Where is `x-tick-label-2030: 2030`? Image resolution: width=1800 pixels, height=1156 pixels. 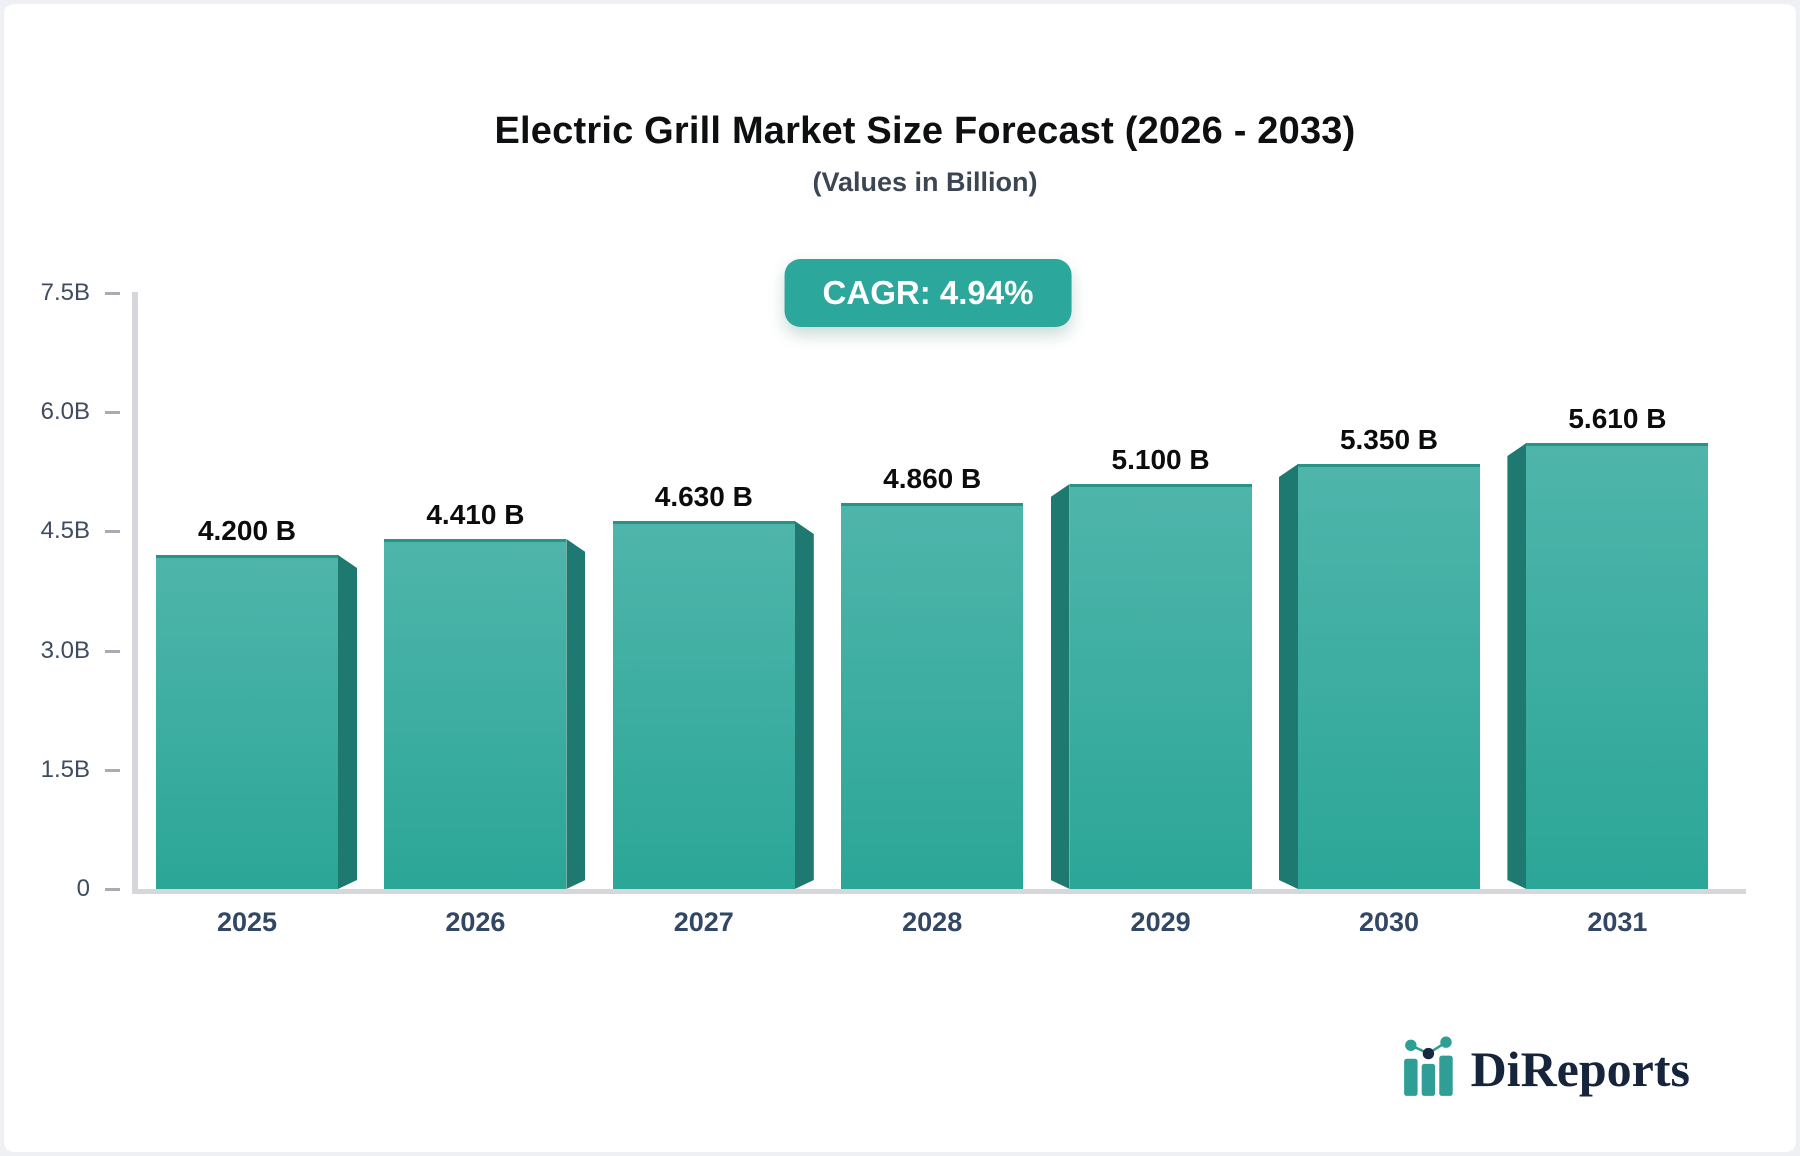 x-tick-label-2030: 2030 is located at coordinates (1389, 922).